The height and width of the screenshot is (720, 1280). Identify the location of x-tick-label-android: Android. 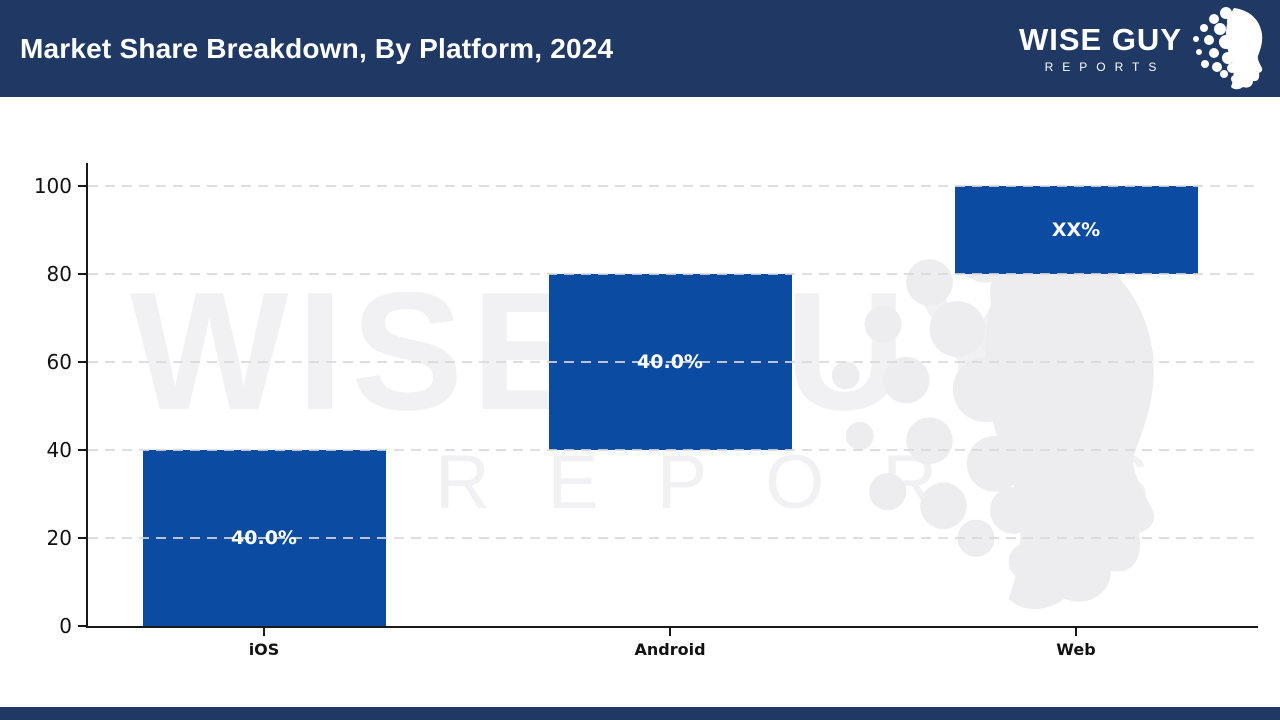
(670, 649).